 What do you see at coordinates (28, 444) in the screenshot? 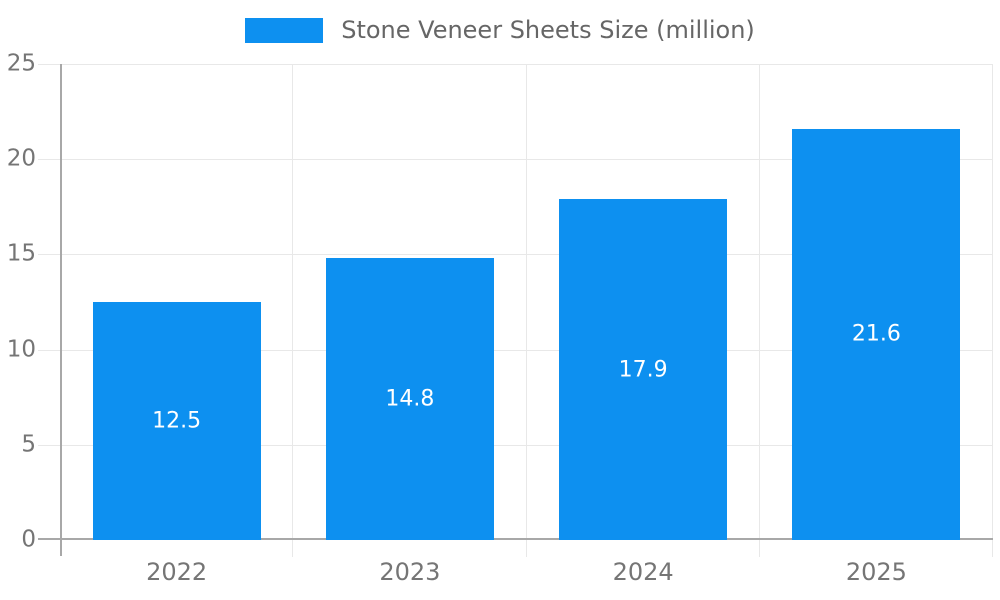
I see `y-axis-tick-label: 5` at bounding box center [28, 444].